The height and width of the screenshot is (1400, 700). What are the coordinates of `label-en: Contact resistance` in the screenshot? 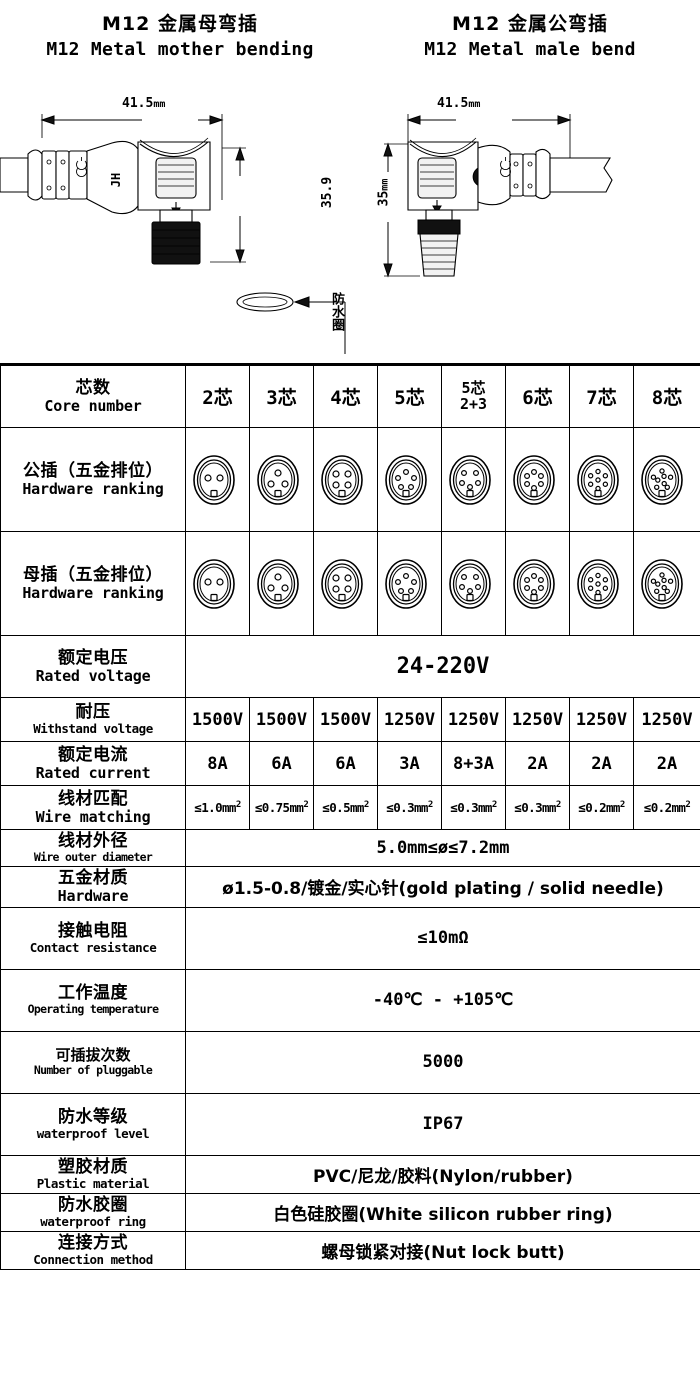 It's located at (93, 947).